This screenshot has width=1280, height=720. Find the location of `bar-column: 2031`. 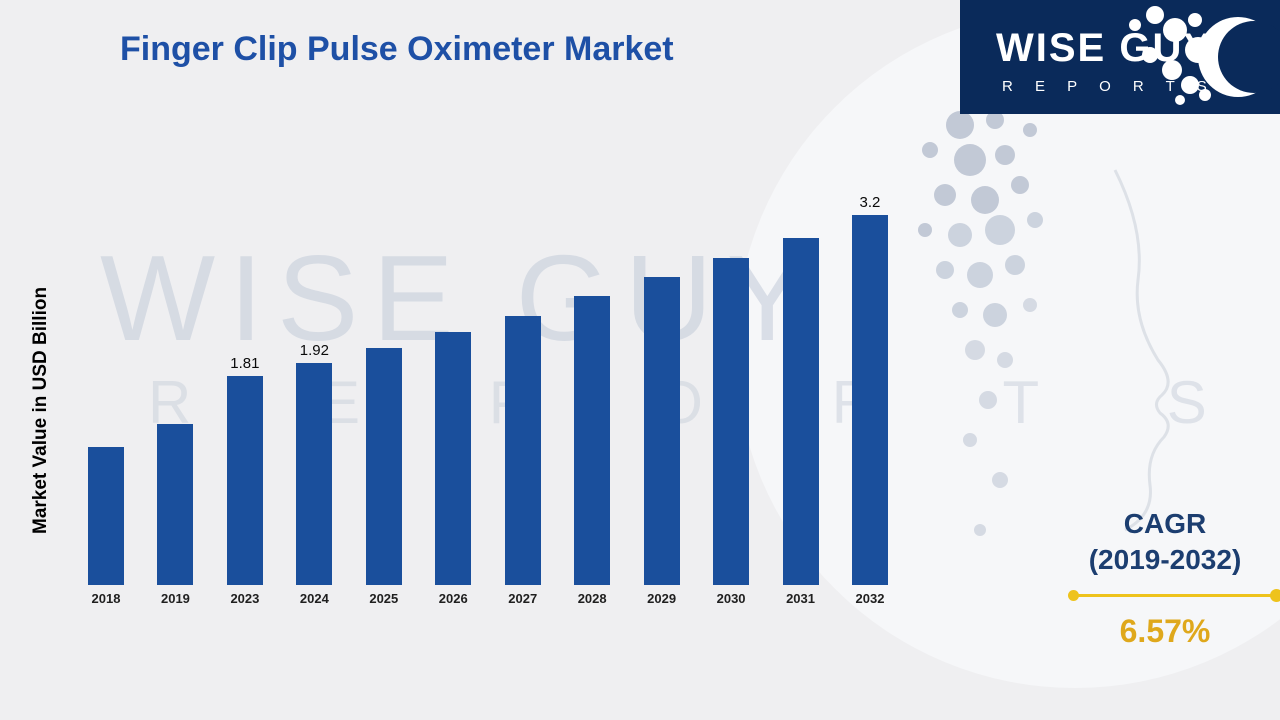

bar-column: 2031 is located at coordinates (801, 422).